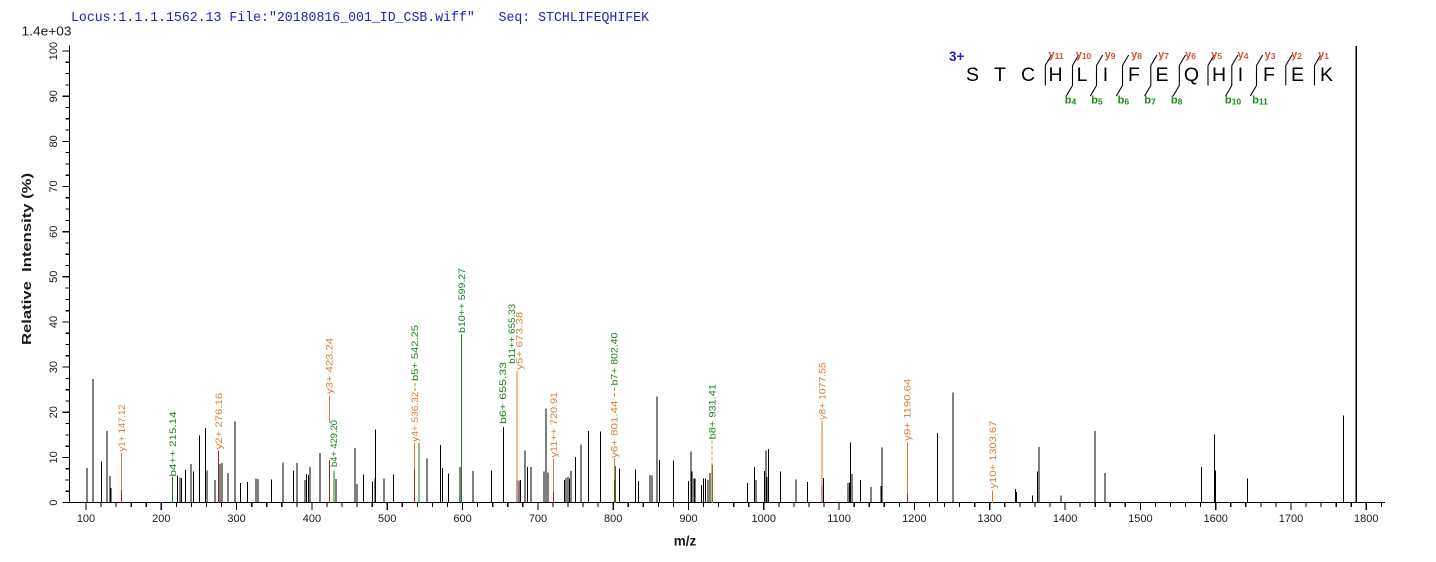 The width and height of the screenshot is (1436, 562). I want to click on svg-text: 1700, so click(1291, 519).